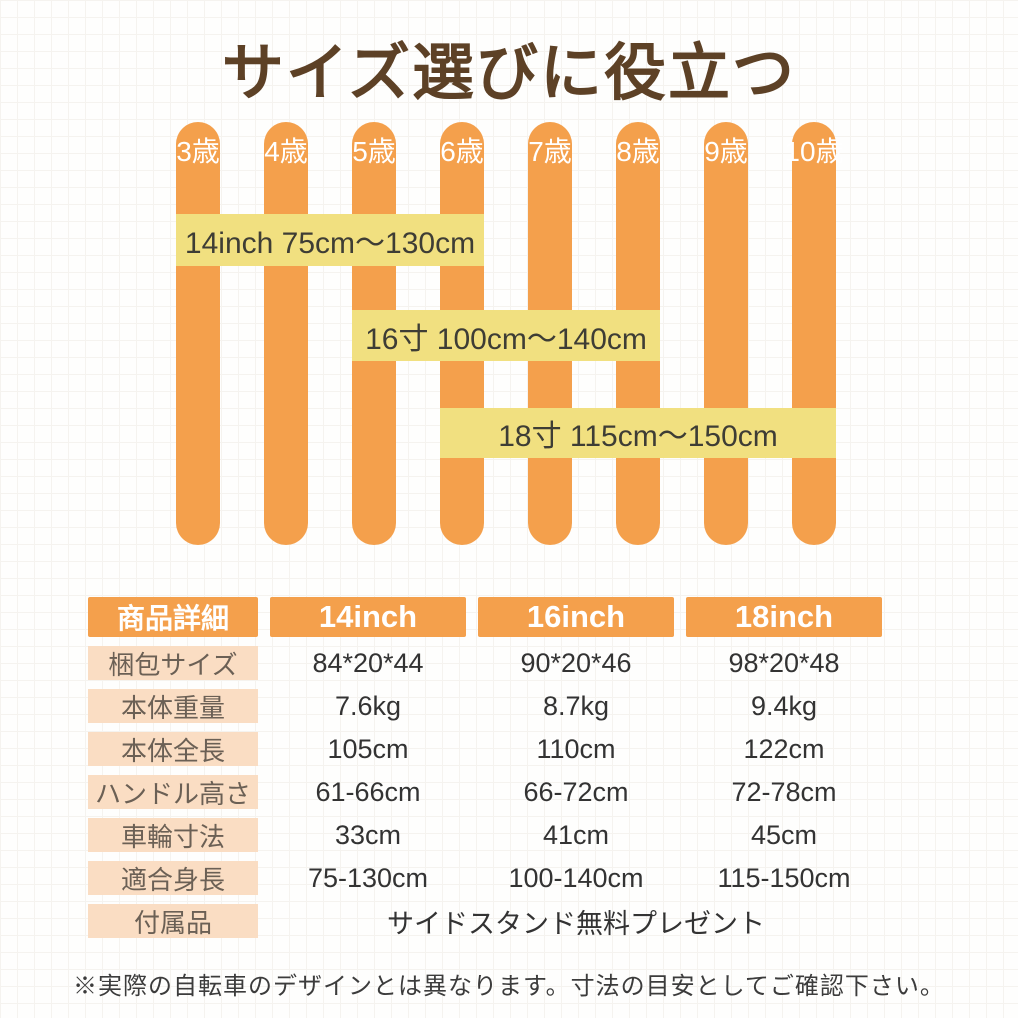 This screenshot has width=1018, height=1018. I want to click on value-handle-height-14: 61-66cm, so click(368, 791).